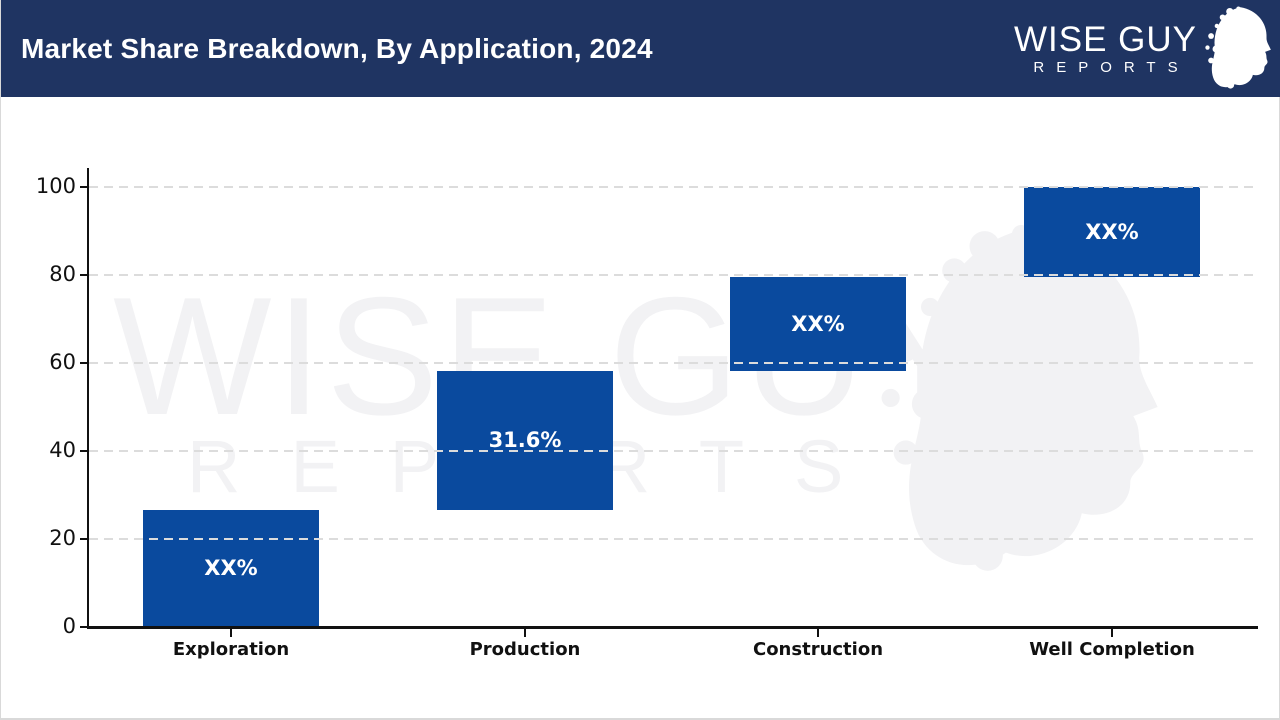 The height and width of the screenshot is (720, 1280). I want to click on bar-segment-production: 31.6%, so click(525, 440).